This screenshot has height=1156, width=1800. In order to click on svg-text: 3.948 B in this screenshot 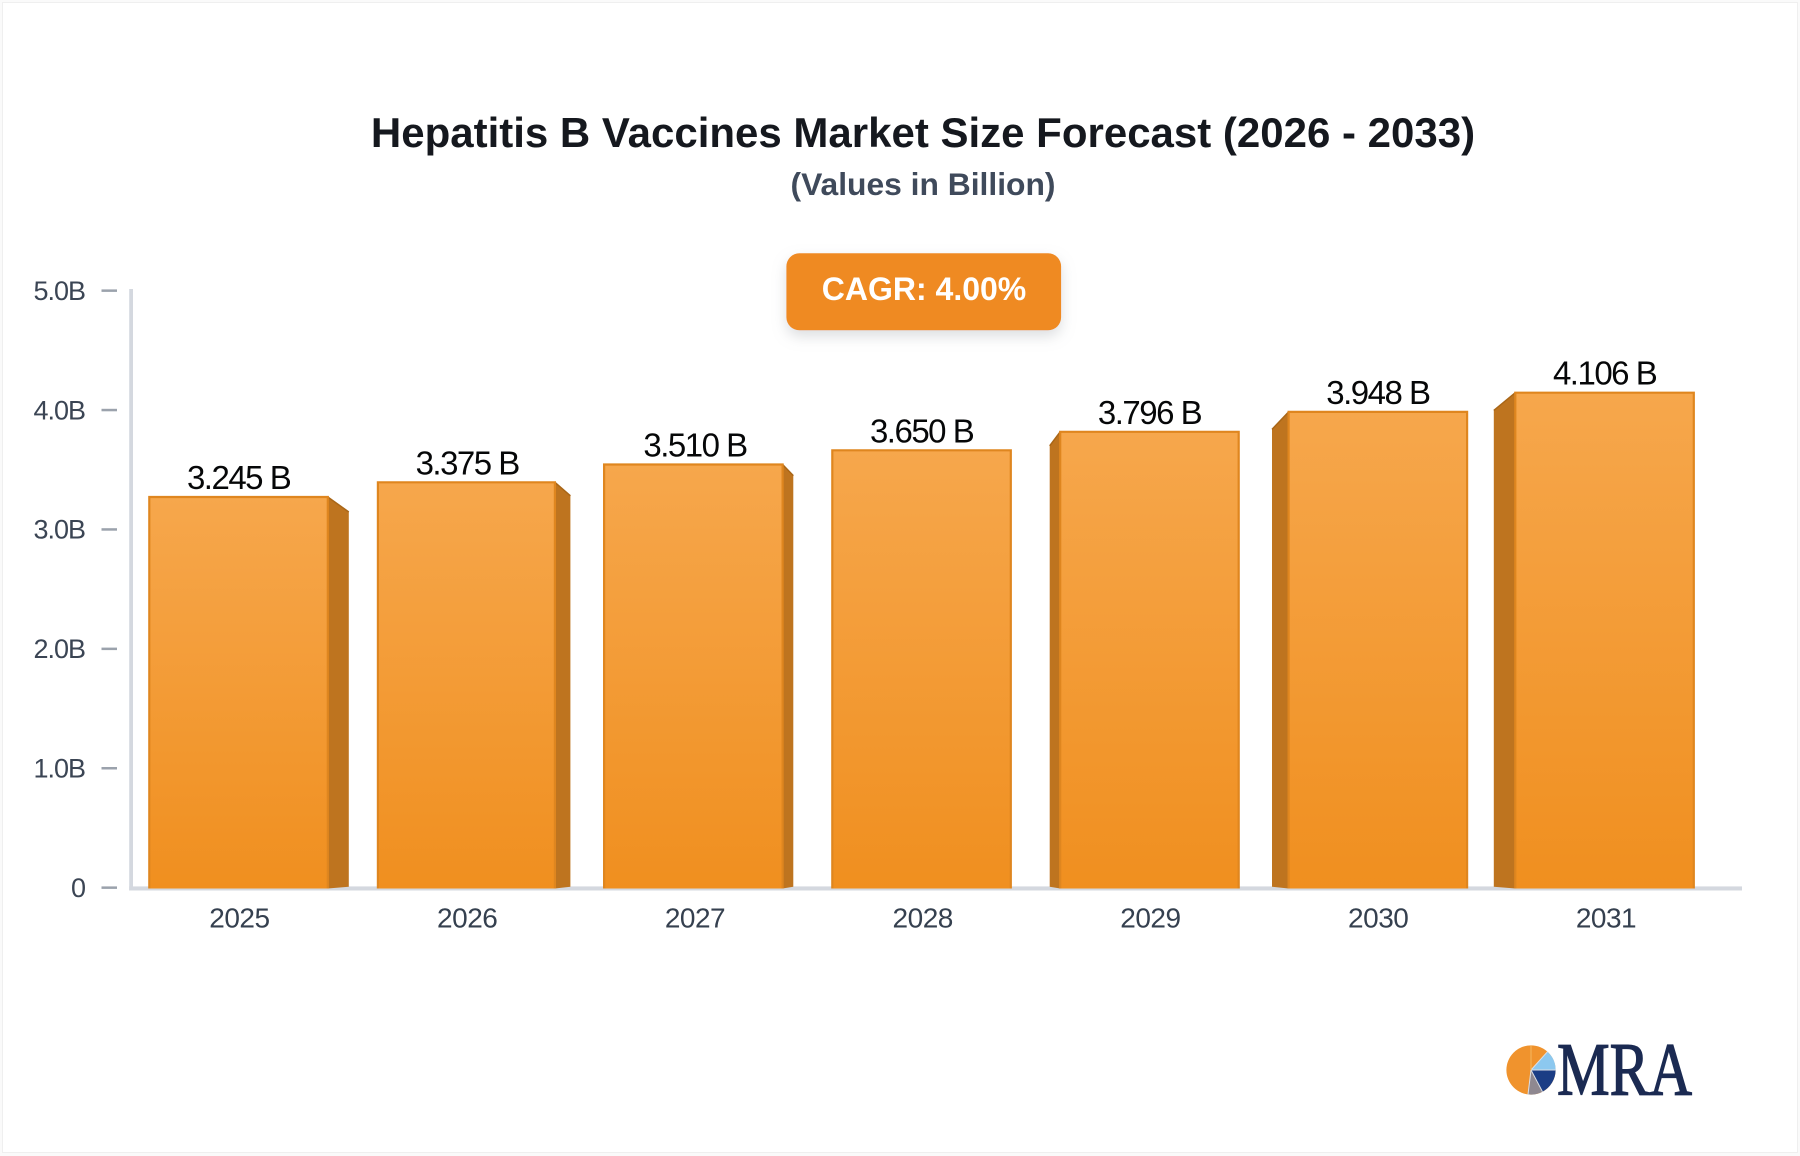, I will do `click(1378, 392)`.